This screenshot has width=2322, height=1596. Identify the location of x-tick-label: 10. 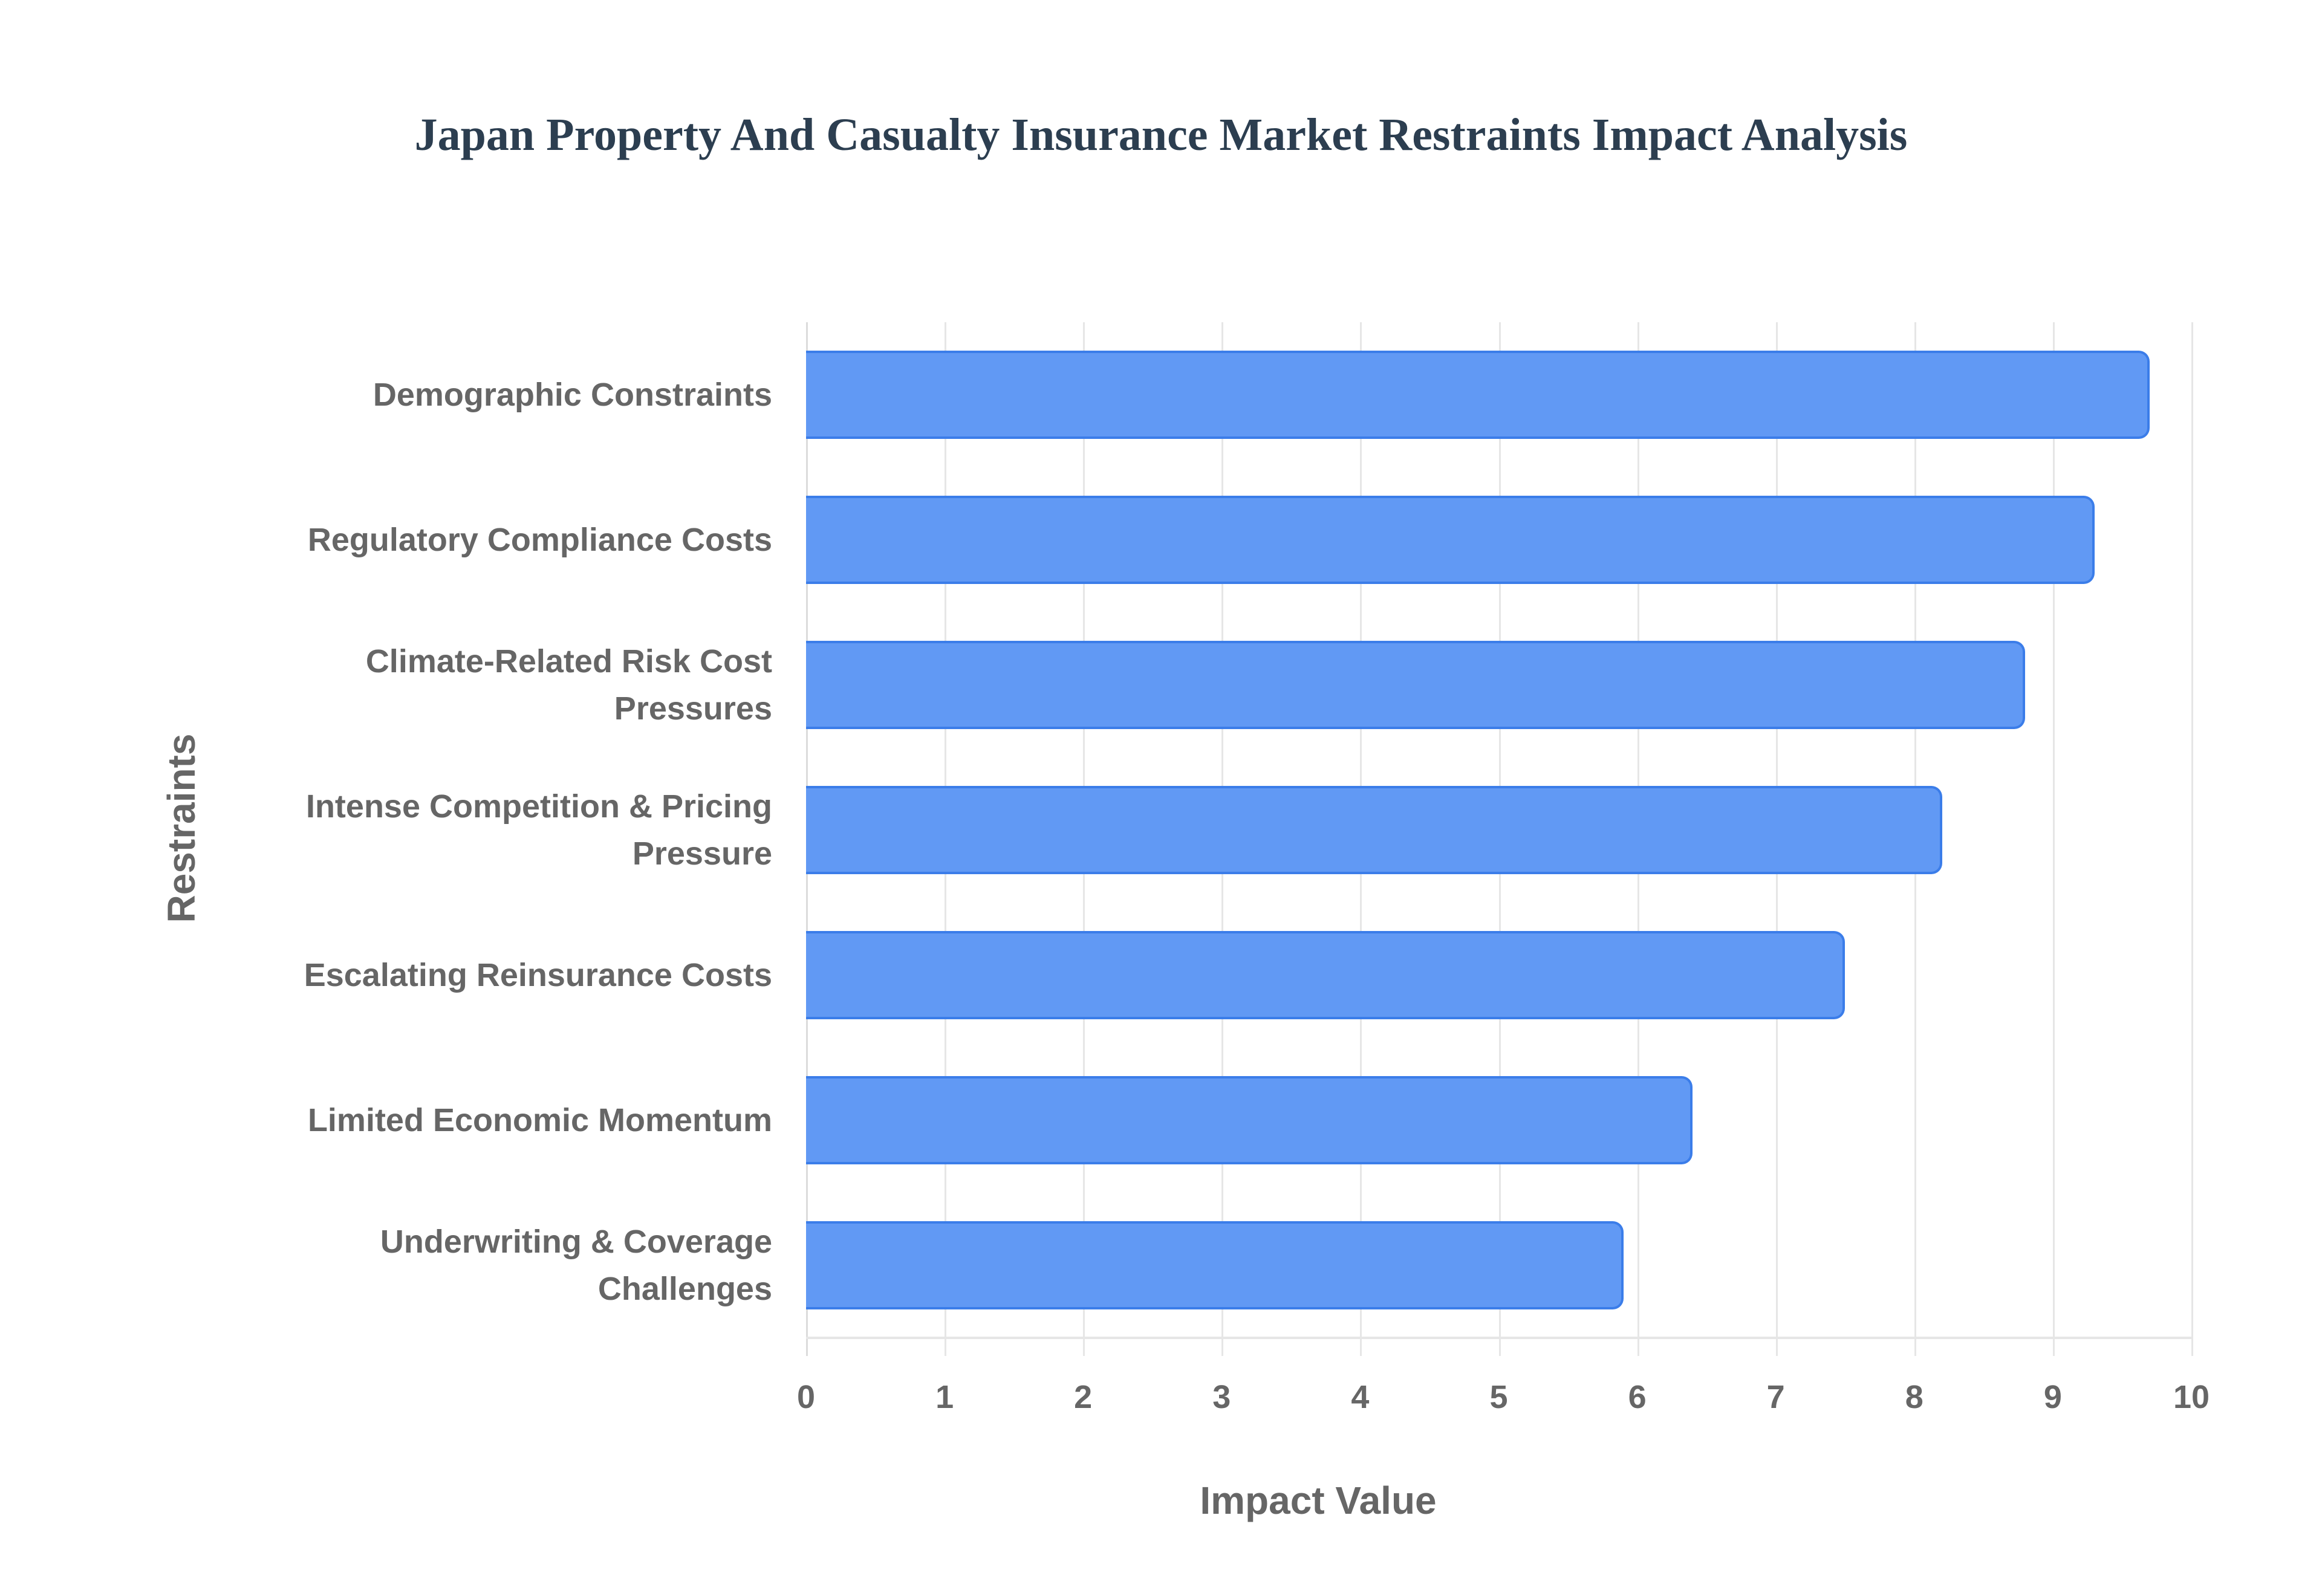
(2191, 1397).